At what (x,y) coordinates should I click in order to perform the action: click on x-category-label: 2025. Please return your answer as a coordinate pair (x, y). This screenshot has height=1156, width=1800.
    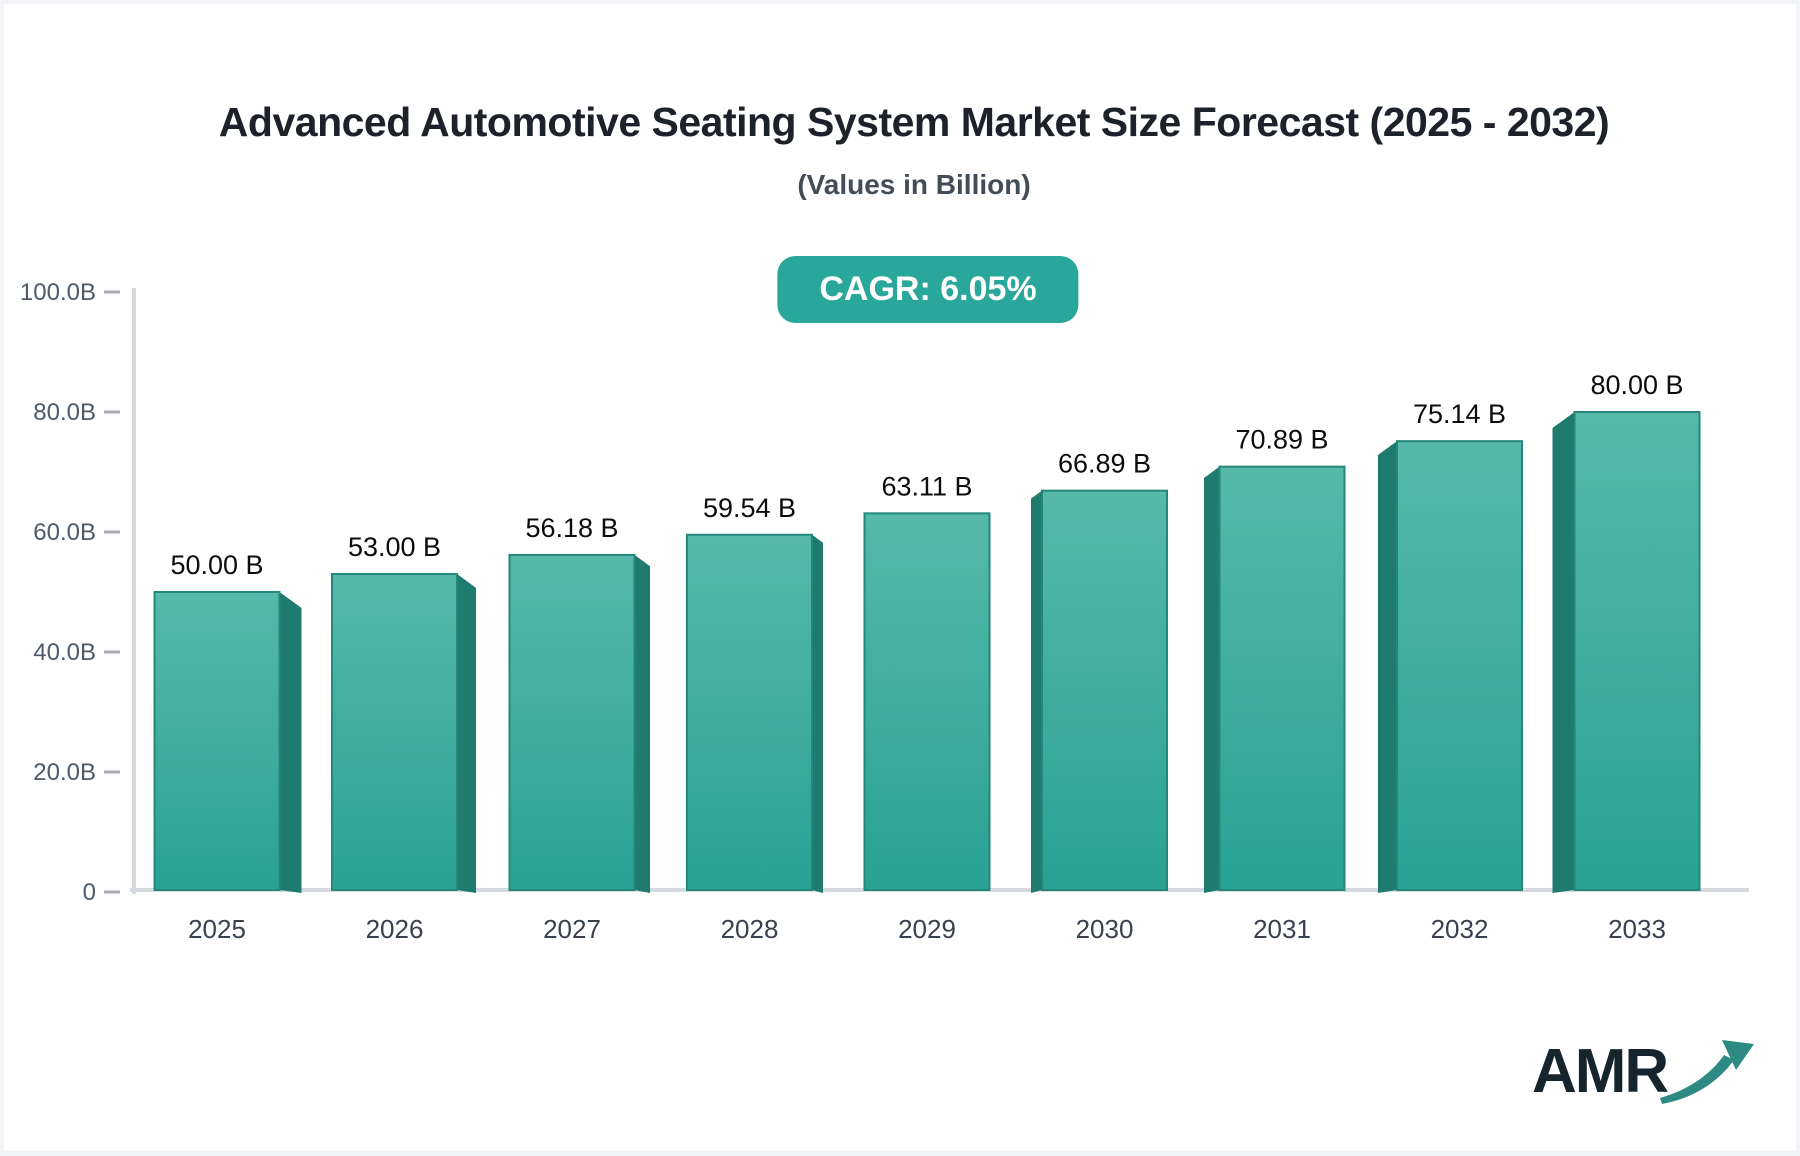
    Looking at the image, I should click on (217, 929).